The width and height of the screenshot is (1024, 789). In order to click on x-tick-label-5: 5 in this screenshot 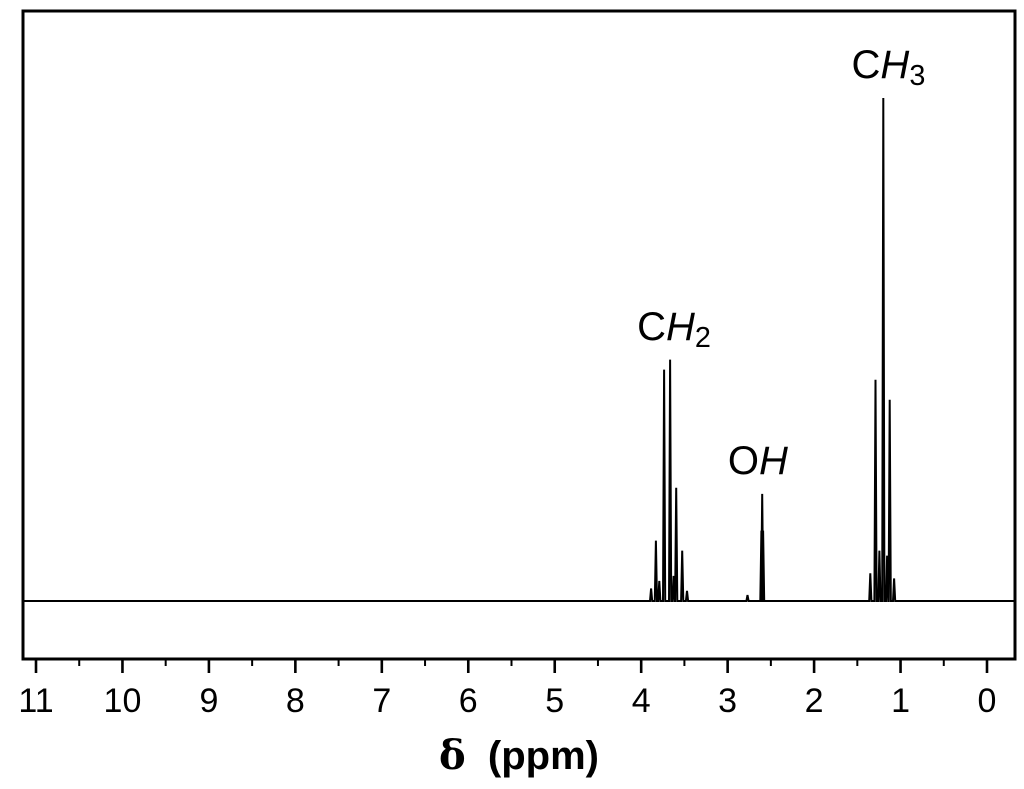, I will do `click(555, 701)`.